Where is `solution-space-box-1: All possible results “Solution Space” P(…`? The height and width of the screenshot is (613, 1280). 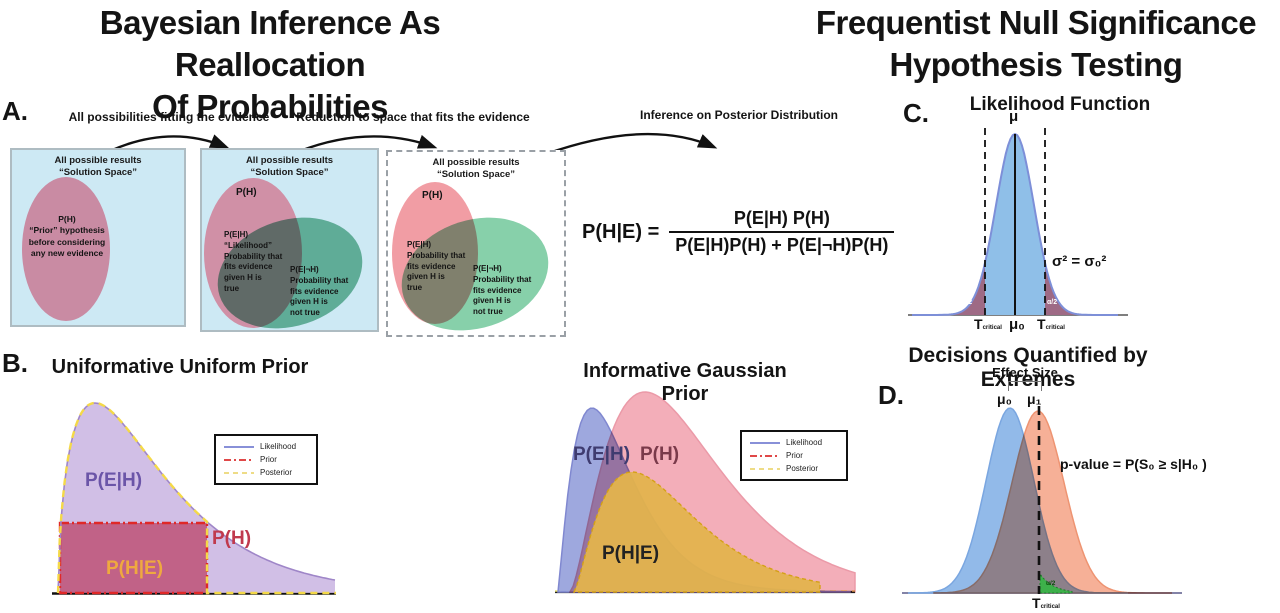 solution-space-box-1: All possible results “Solution Space” P(… is located at coordinates (98, 237).